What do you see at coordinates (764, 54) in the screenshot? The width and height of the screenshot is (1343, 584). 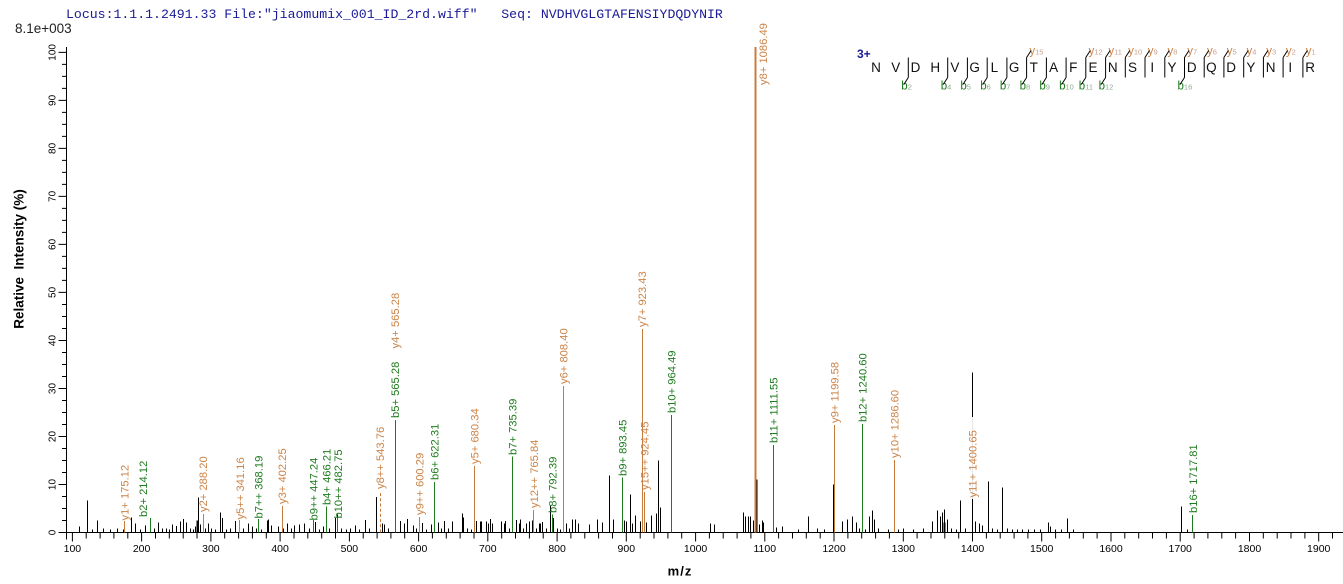 I see `svg-text: y8+ 1086.49` at bounding box center [764, 54].